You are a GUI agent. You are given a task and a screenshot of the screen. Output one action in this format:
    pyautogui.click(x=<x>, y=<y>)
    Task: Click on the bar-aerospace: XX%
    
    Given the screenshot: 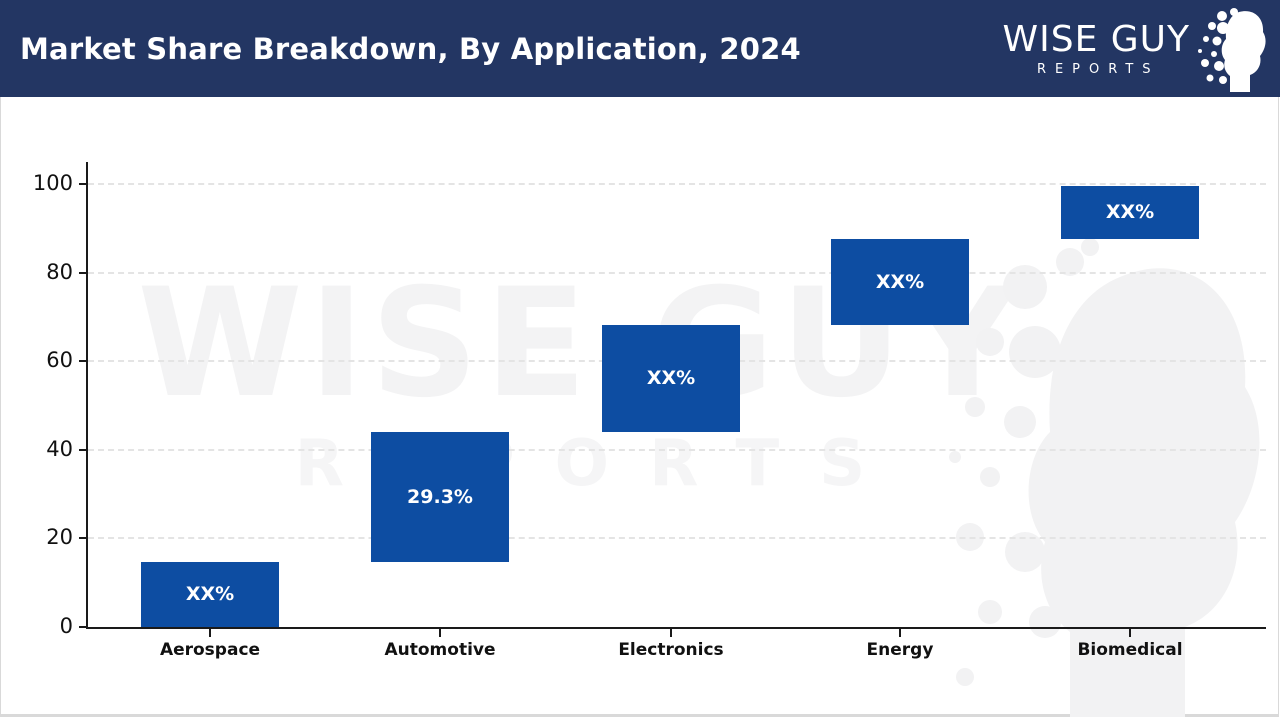 What is the action you would take?
    pyautogui.click(x=210, y=594)
    